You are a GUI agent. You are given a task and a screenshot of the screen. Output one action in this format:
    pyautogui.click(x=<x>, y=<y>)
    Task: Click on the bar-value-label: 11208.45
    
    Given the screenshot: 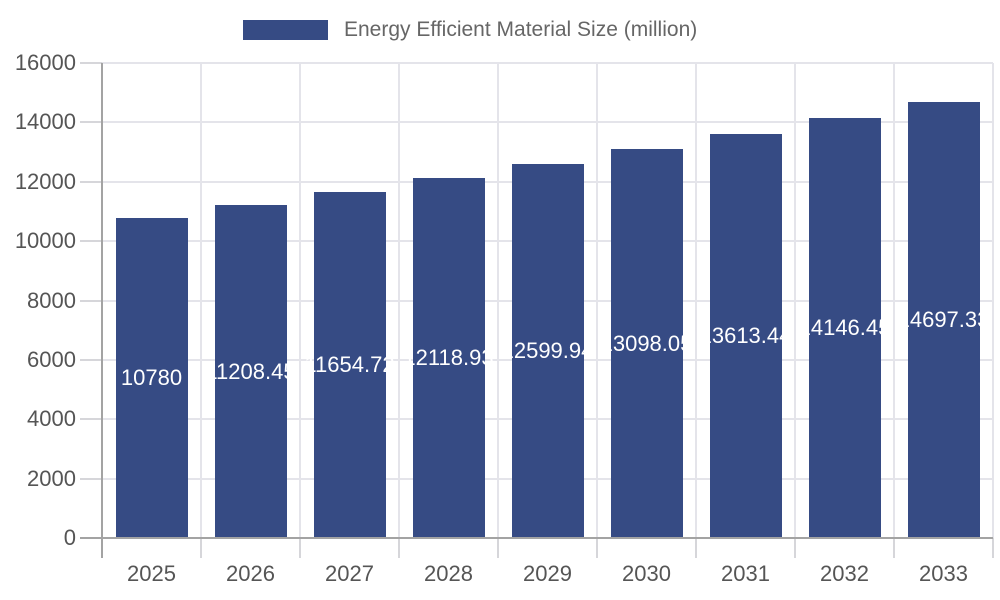 What is the action you would take?
    pyautogui.click(x=250, y=371)
    